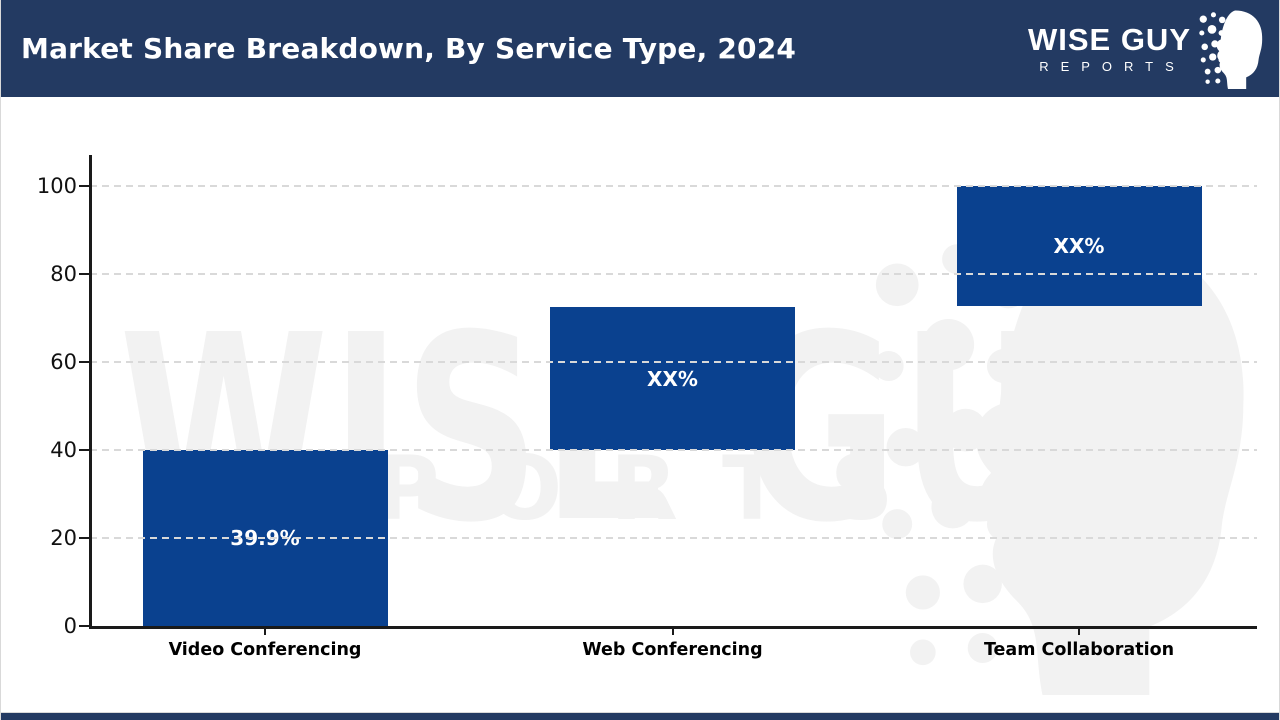 The image size is (1280, 720). What do you see at coordinates (672, 630) in the screenshot?
I see `x-tick-mark-web-conferencing` at bounding box center [672, 630].